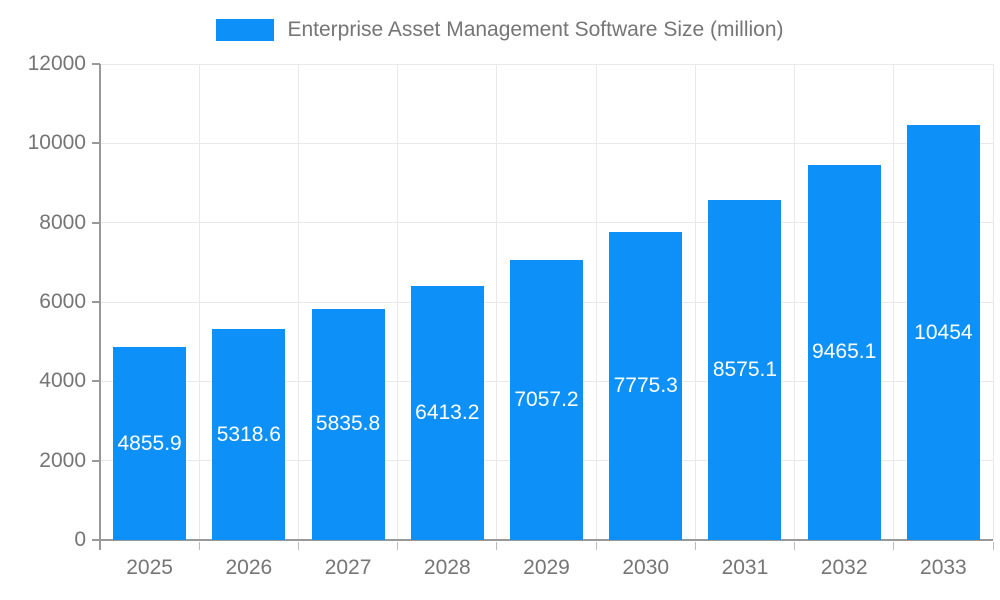 The height and width of the screenshot is (600, 1000). What do you see at coordinates (56, 143) in the screenshot?
I see `y-axis-label: 10000` at bounding box center [56, 143].